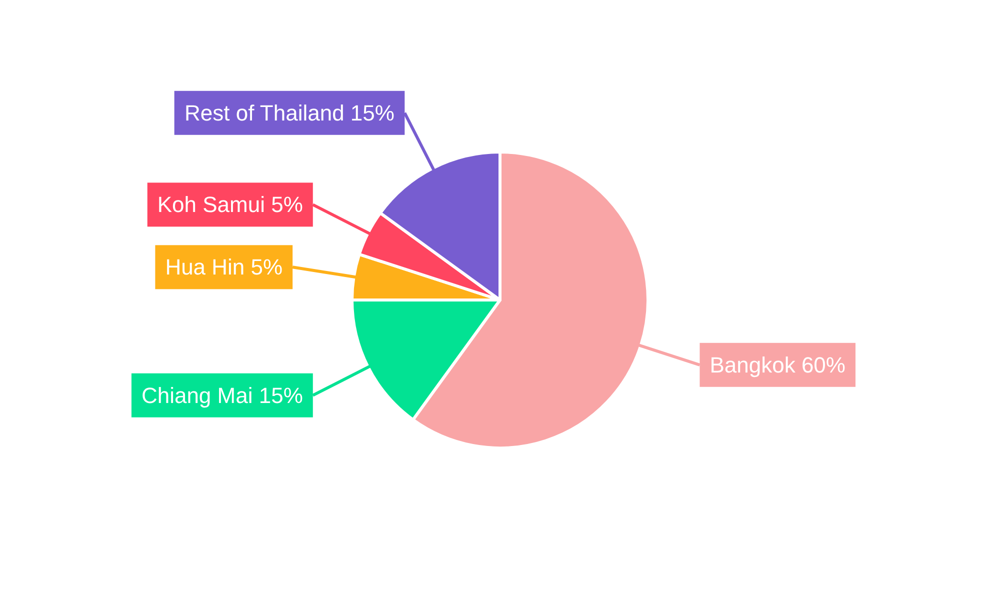 The height and width of the screenshot is (600, 1000). What do you see at coordinates (778, 365) in the screenshot?
I see `slice-label: Bangkok 60%` at bounding box center [778, 365].